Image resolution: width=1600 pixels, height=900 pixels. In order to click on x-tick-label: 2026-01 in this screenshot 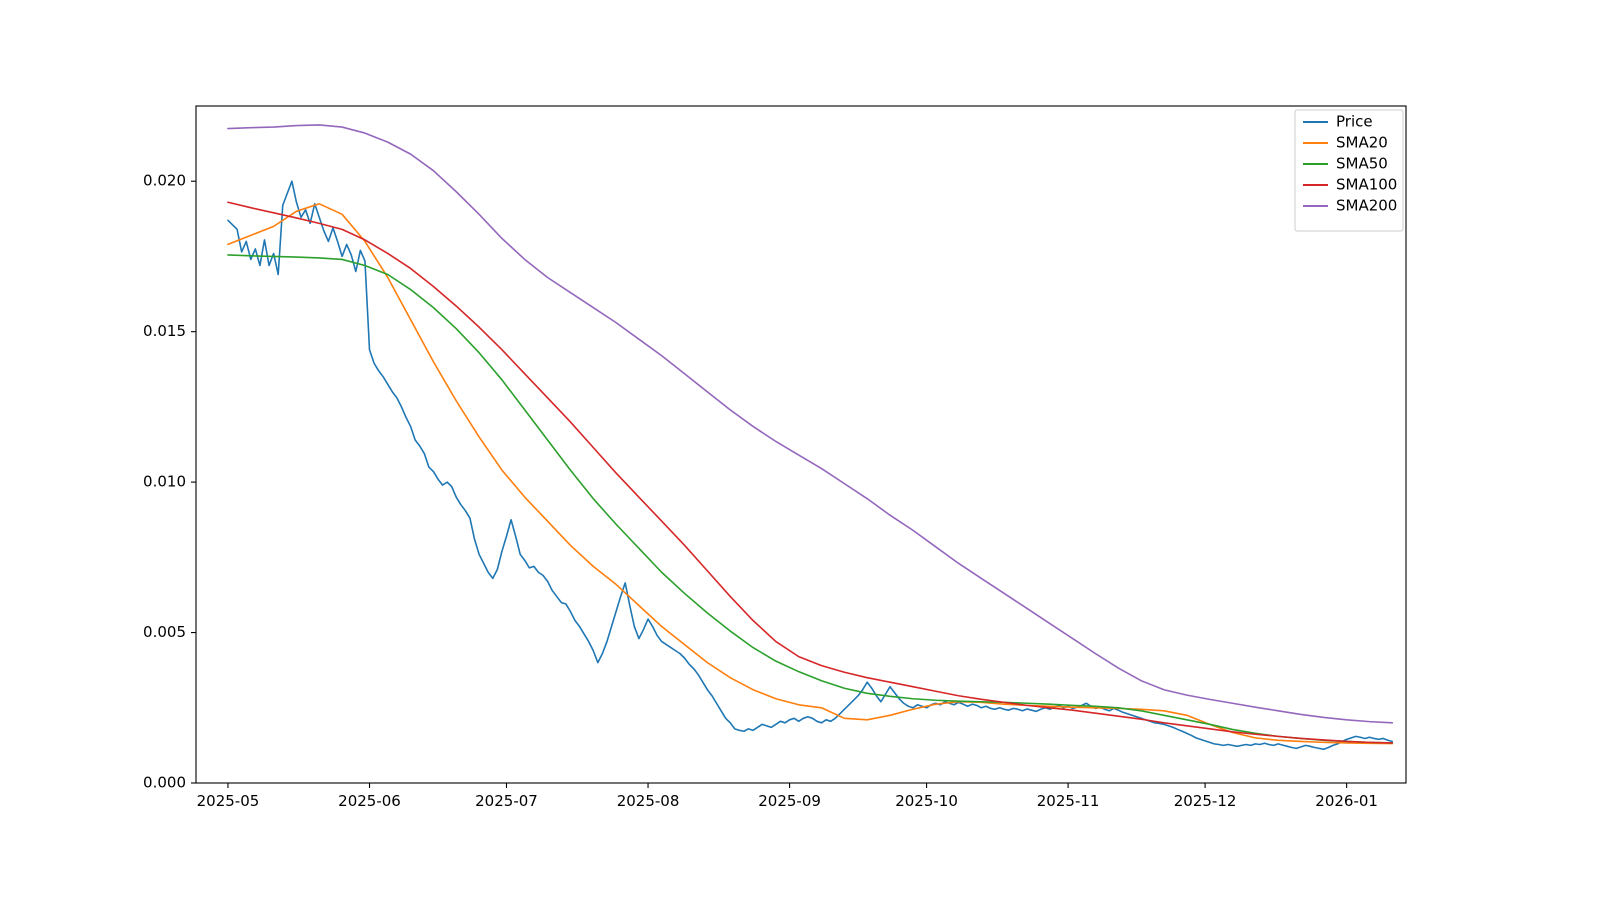, I will do `click(1346, 801)`.